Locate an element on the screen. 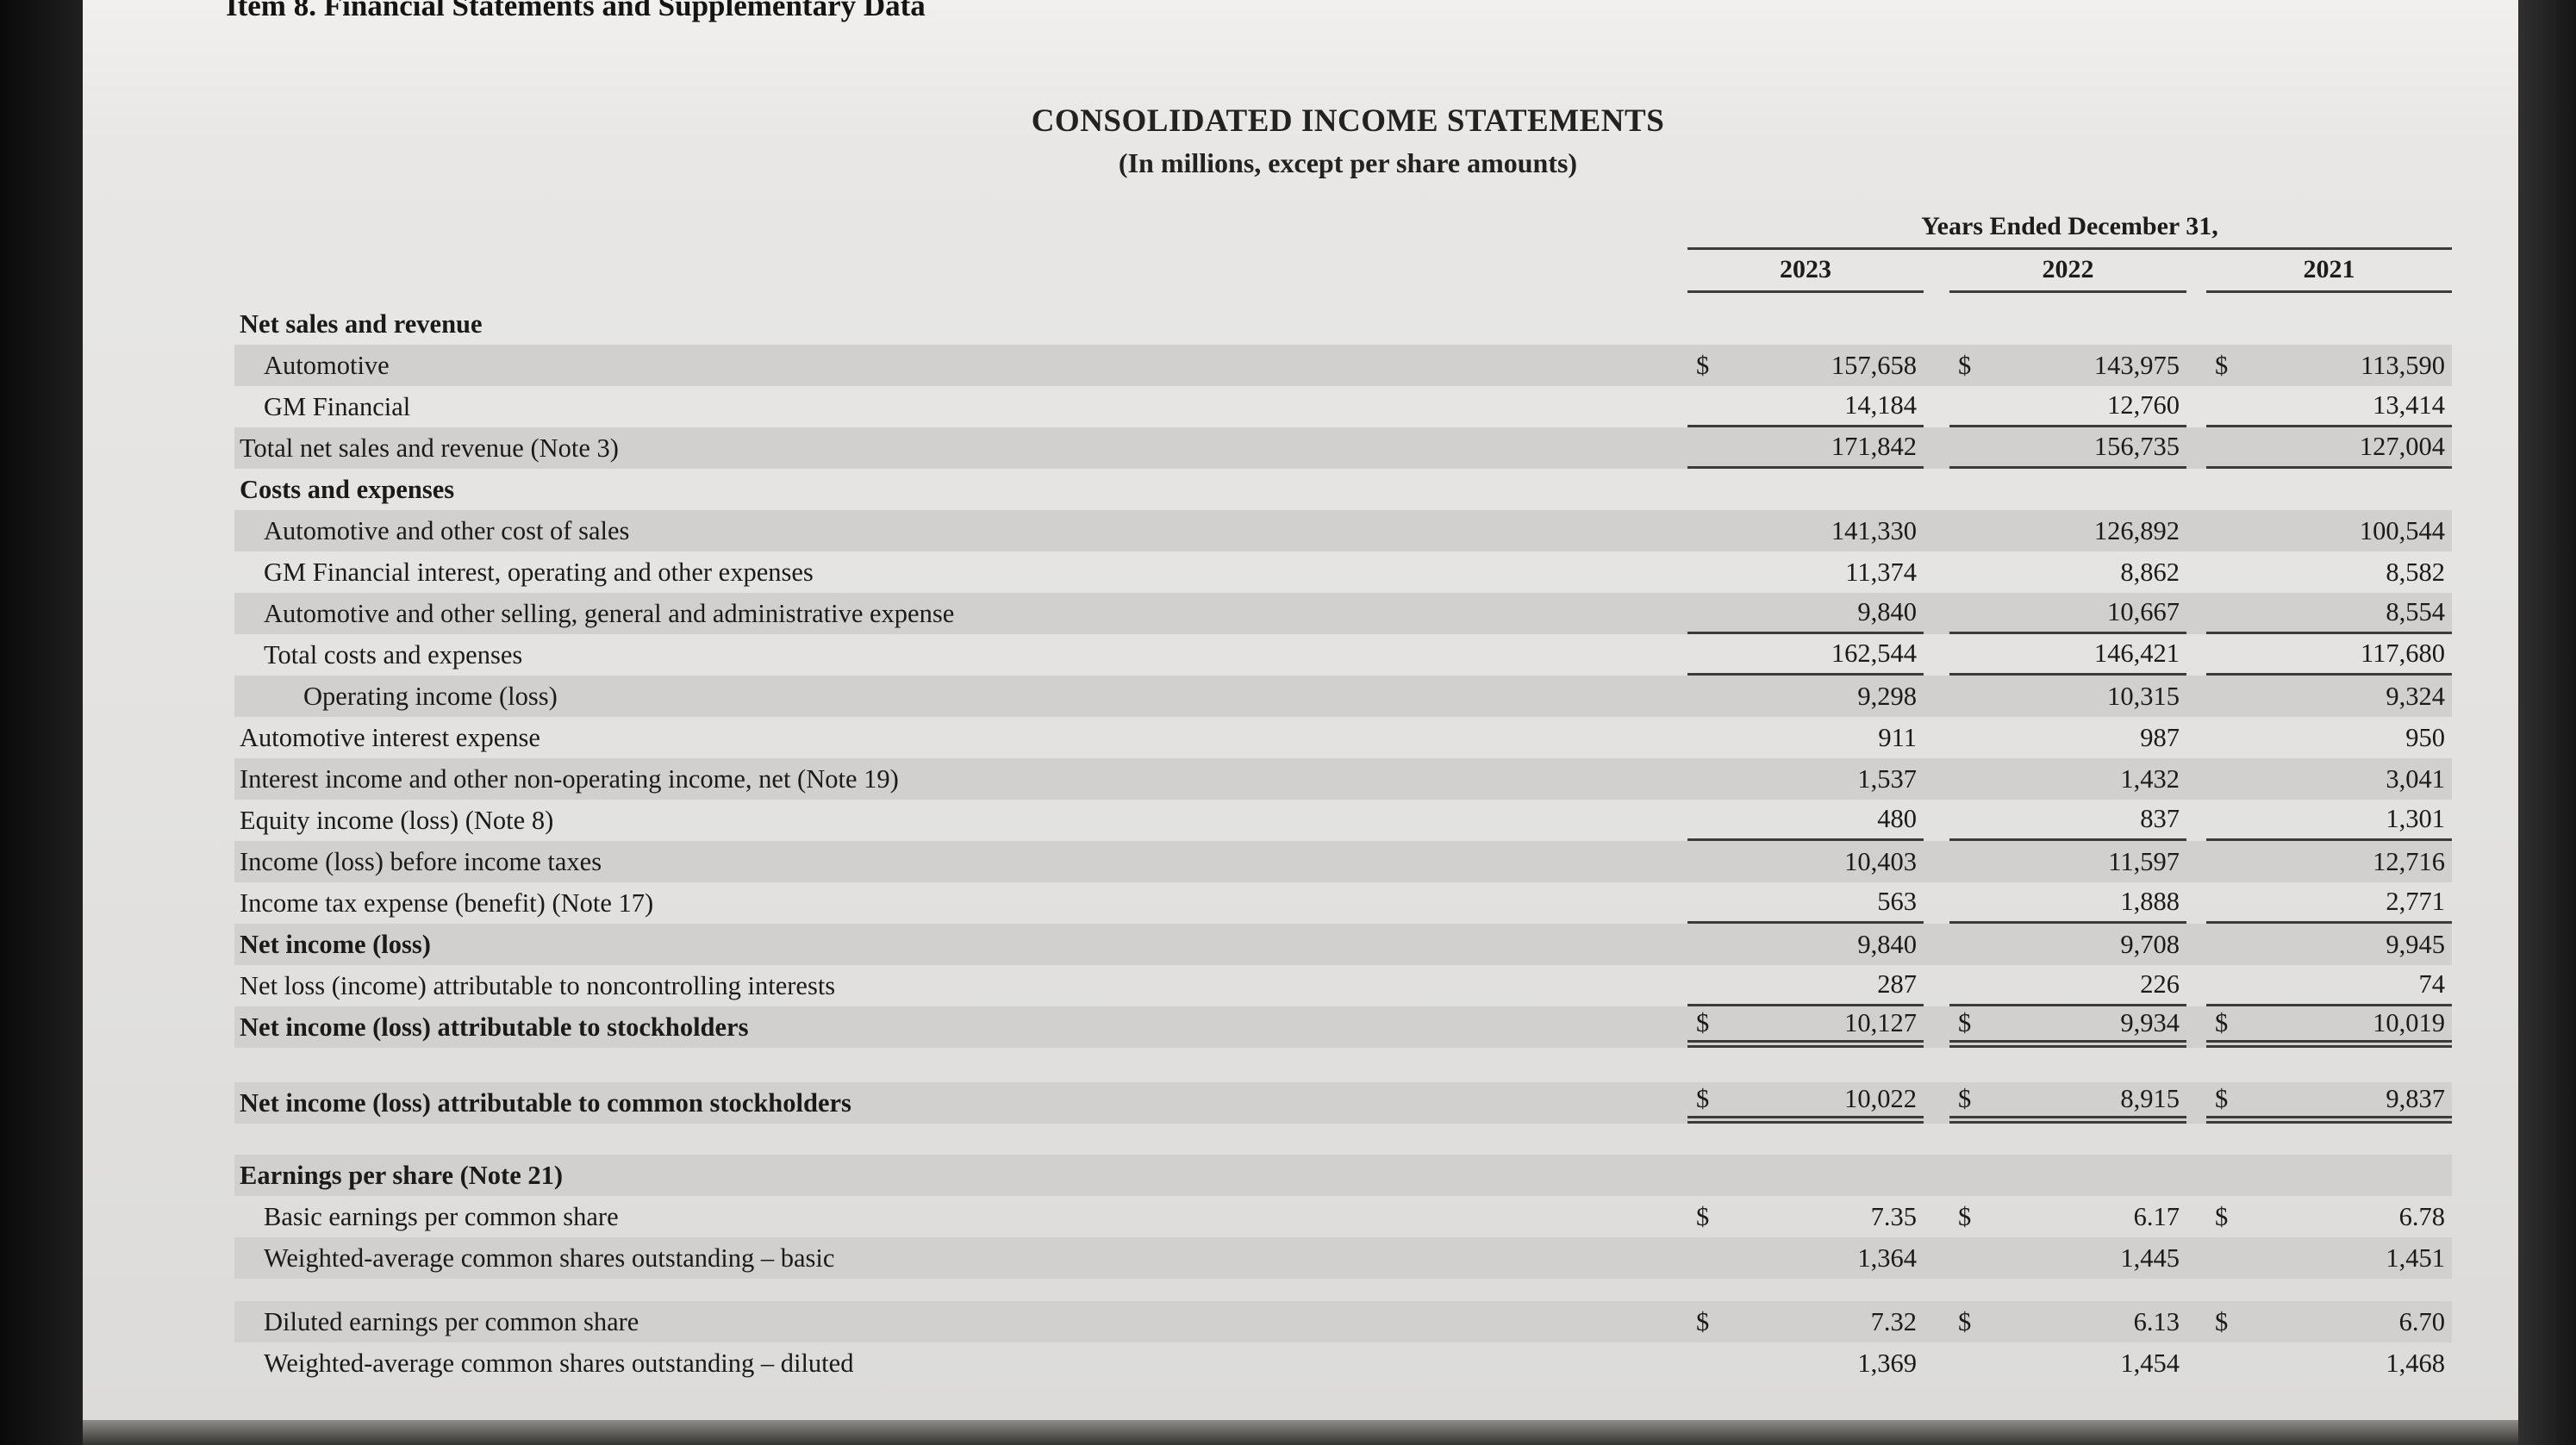 This screenshot has height=1445, width=2576. value-cell-2022: 11,597 is located at coordinates (2067, 862).